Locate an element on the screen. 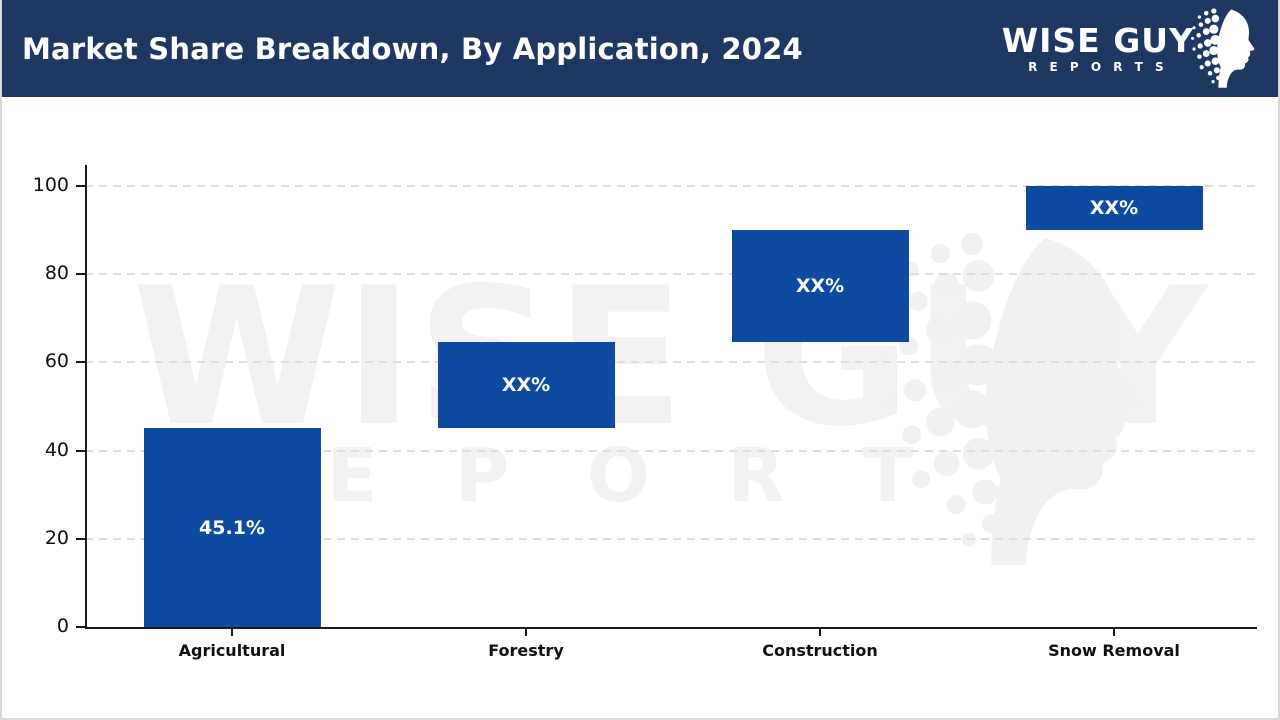  x-tick-mark-snow-removal is located at coordinates (1114, 632).